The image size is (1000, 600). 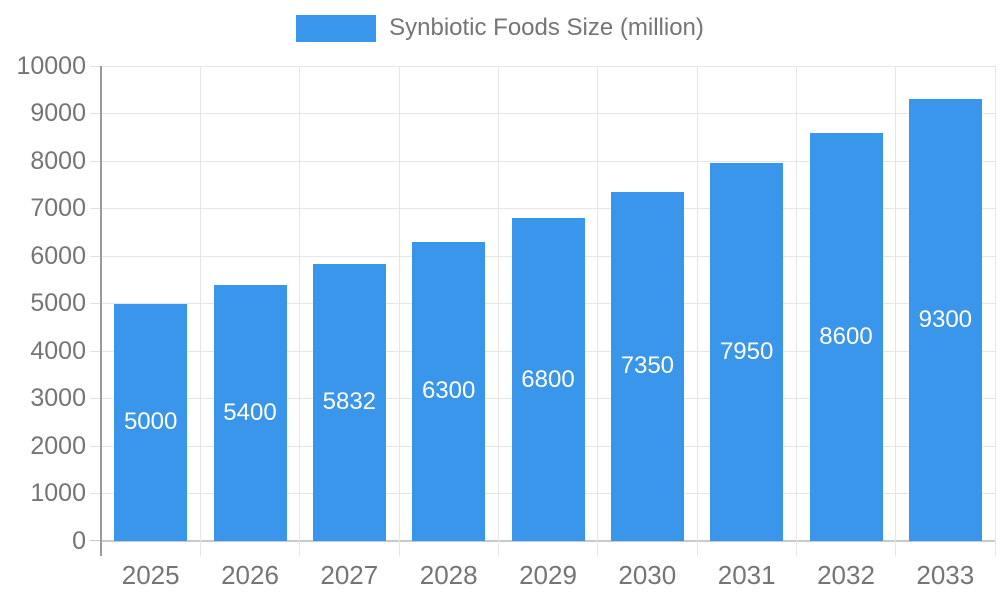 What do you see at coordinates (548, 541) in the screenshot?
I see `x-axis-line` at bounding box center [548, 541].